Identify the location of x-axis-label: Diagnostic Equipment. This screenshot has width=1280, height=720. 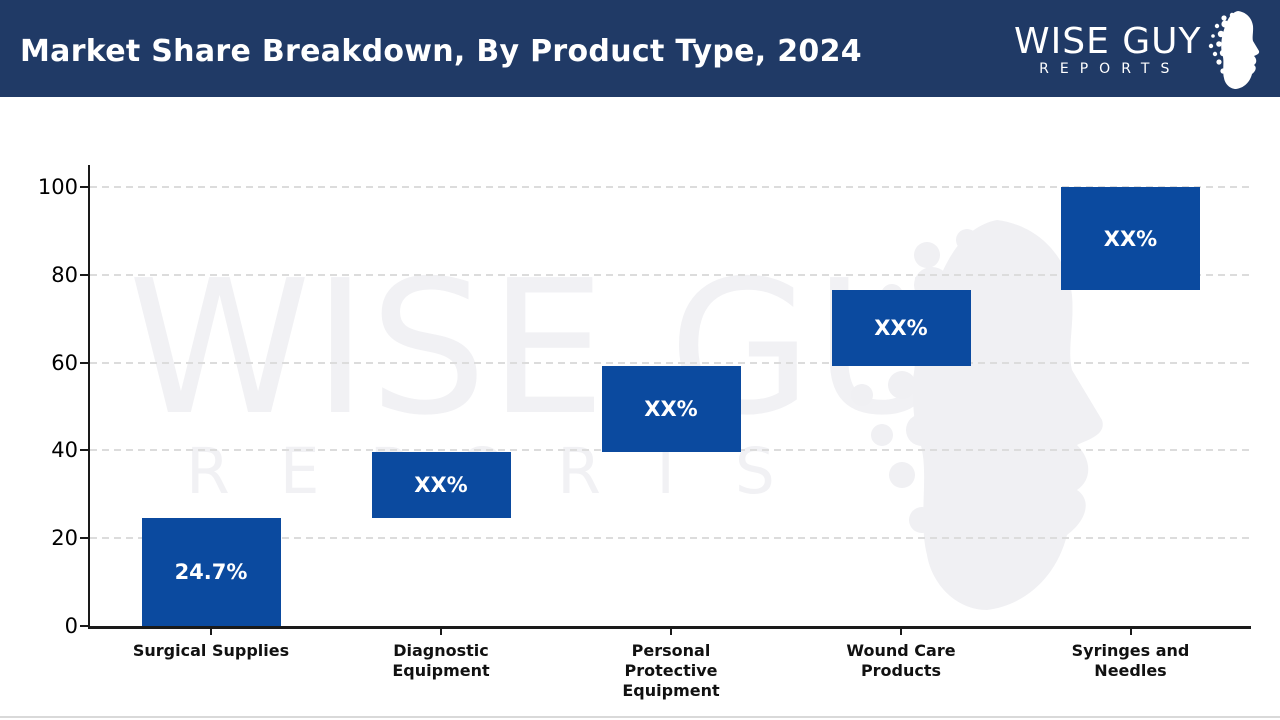
(441, 660).